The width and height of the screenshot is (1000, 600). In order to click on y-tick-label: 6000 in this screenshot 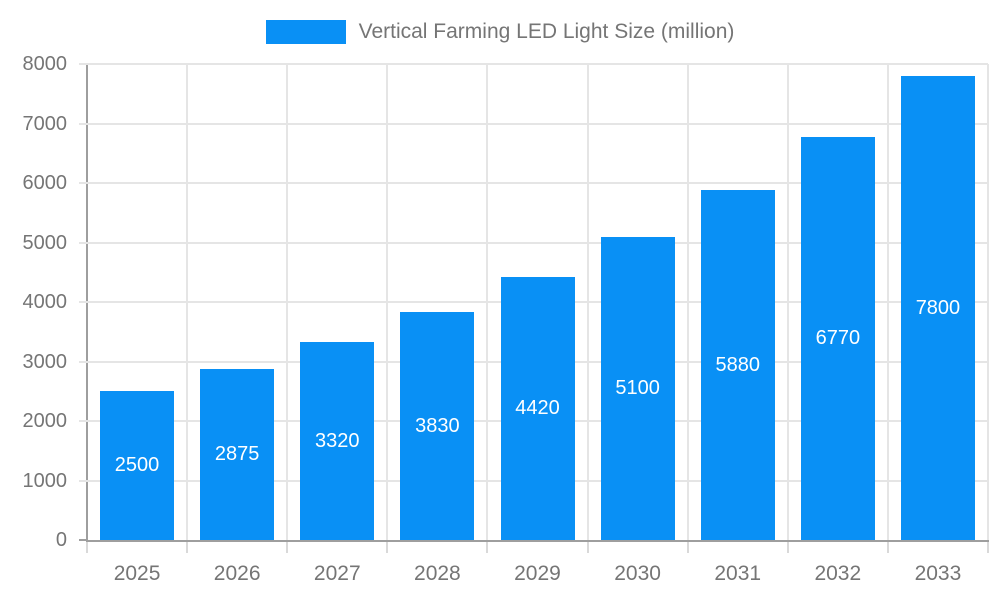, I will do `click(45, 183)`.